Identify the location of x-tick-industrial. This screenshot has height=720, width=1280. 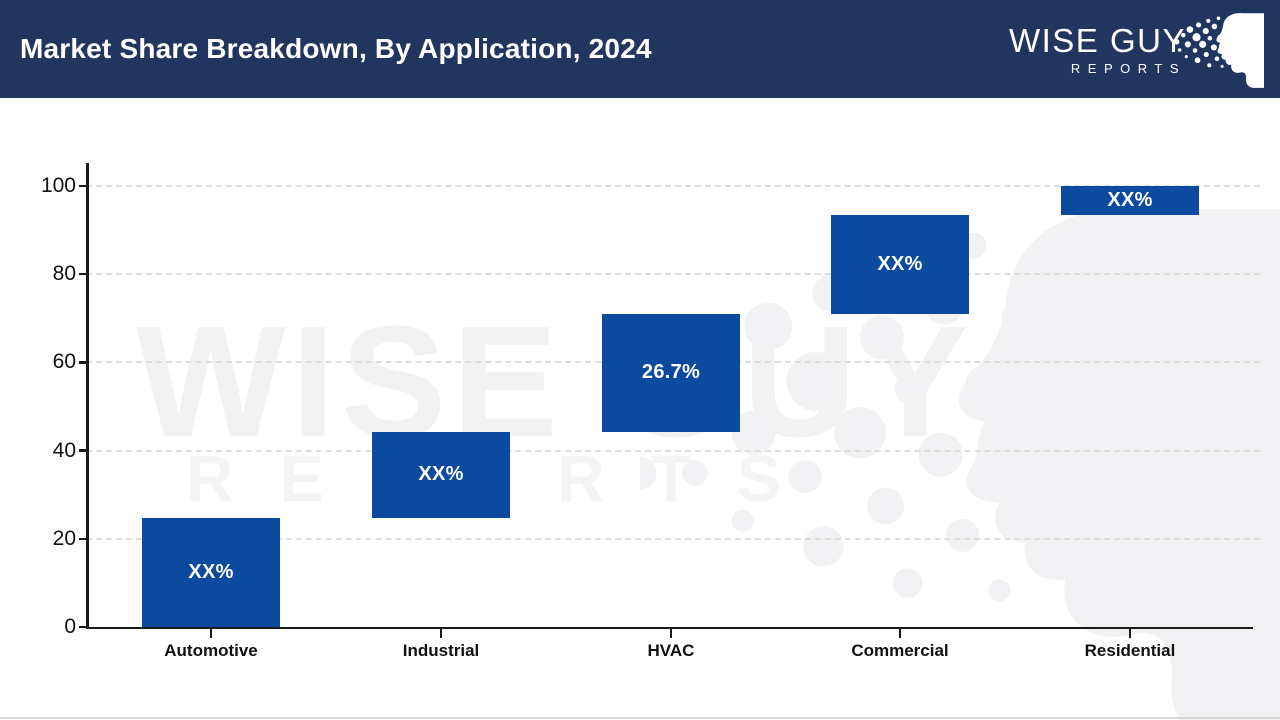
(441, 633).